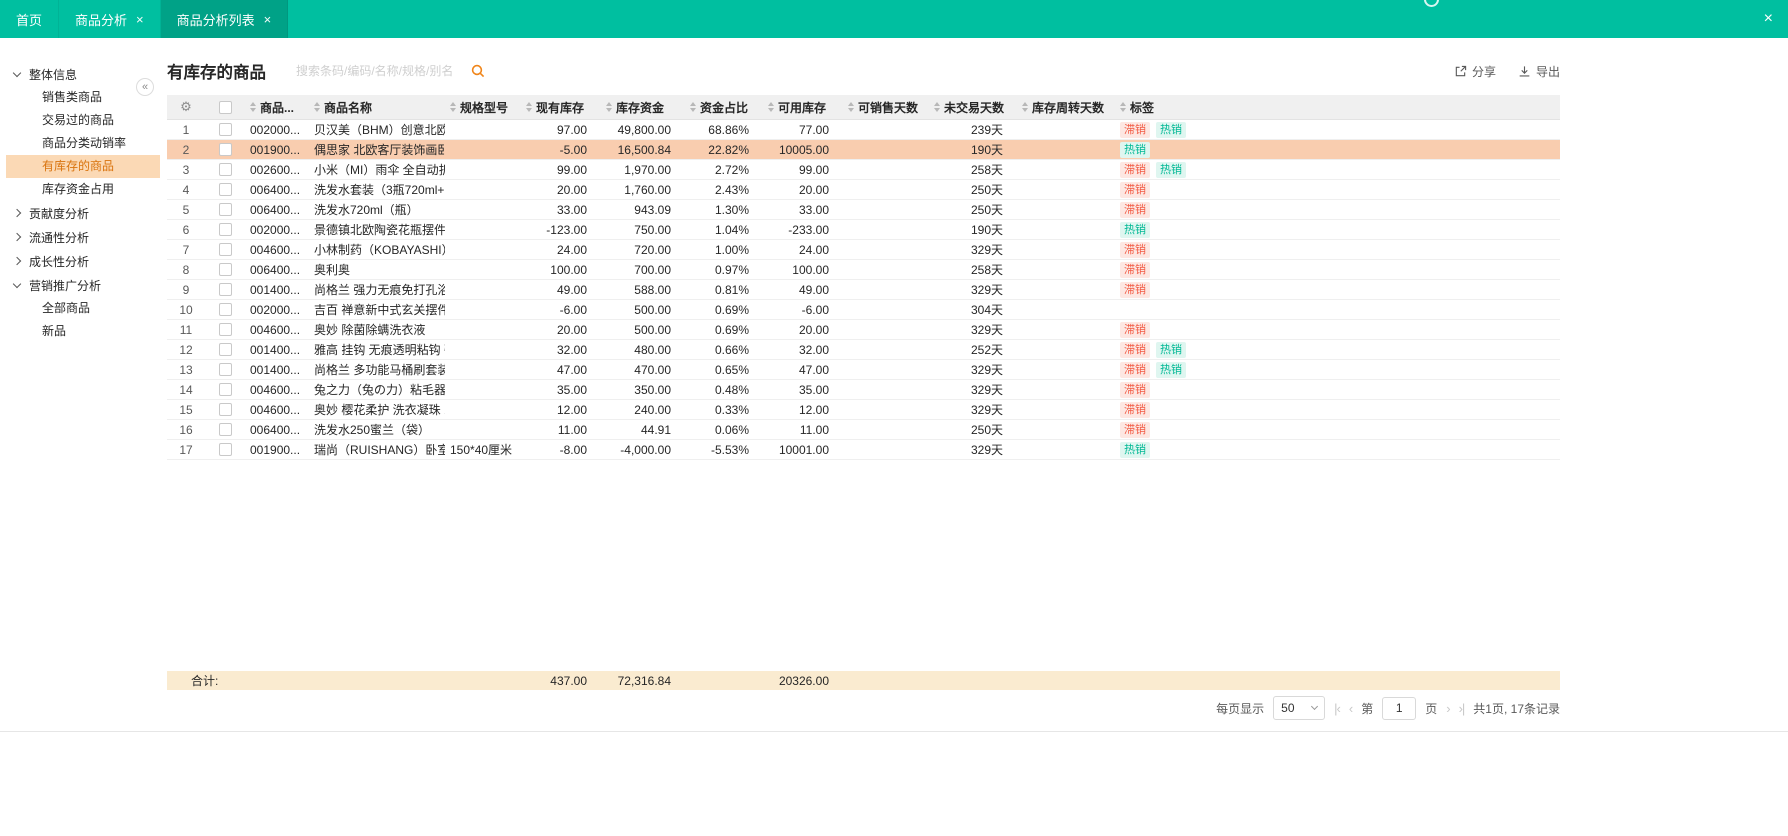 The width and height of the screenshot is (1788, 836). What do you see at coordinates (216, 73) in the screenshot?
I see `page-title: 有库存的商品` at bounding box center [216, 73].